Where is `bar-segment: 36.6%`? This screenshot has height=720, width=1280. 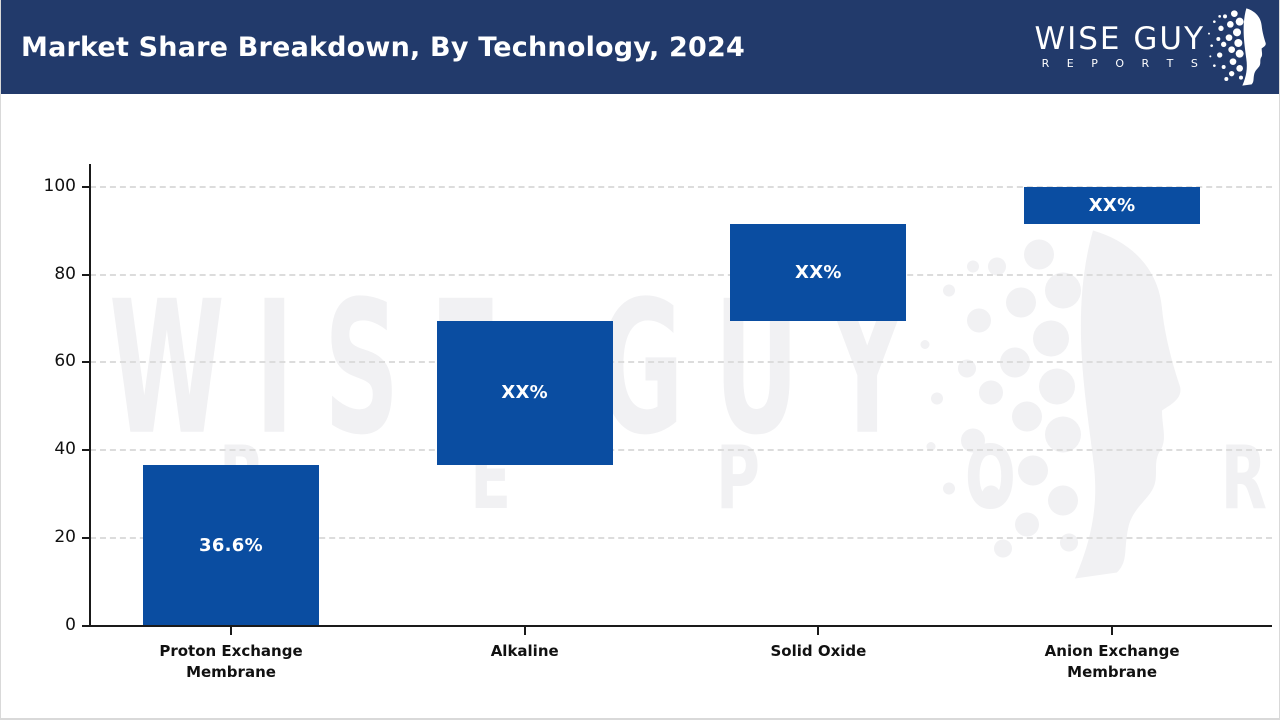 bar-segment: 36.6% is located at coordinates (231, 545).